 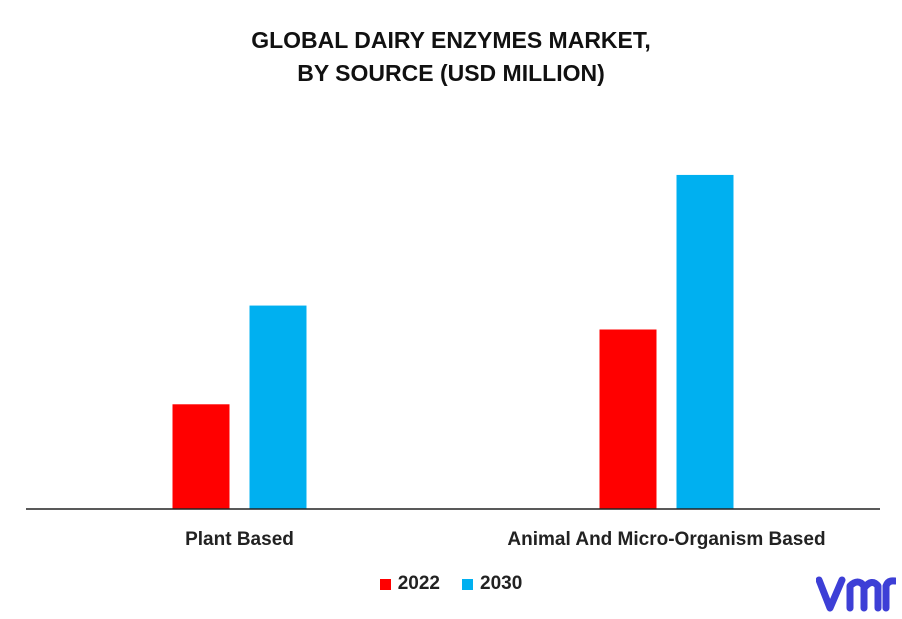 I want to click on legend-item-2022: 2022, so click(x=409, y=584).